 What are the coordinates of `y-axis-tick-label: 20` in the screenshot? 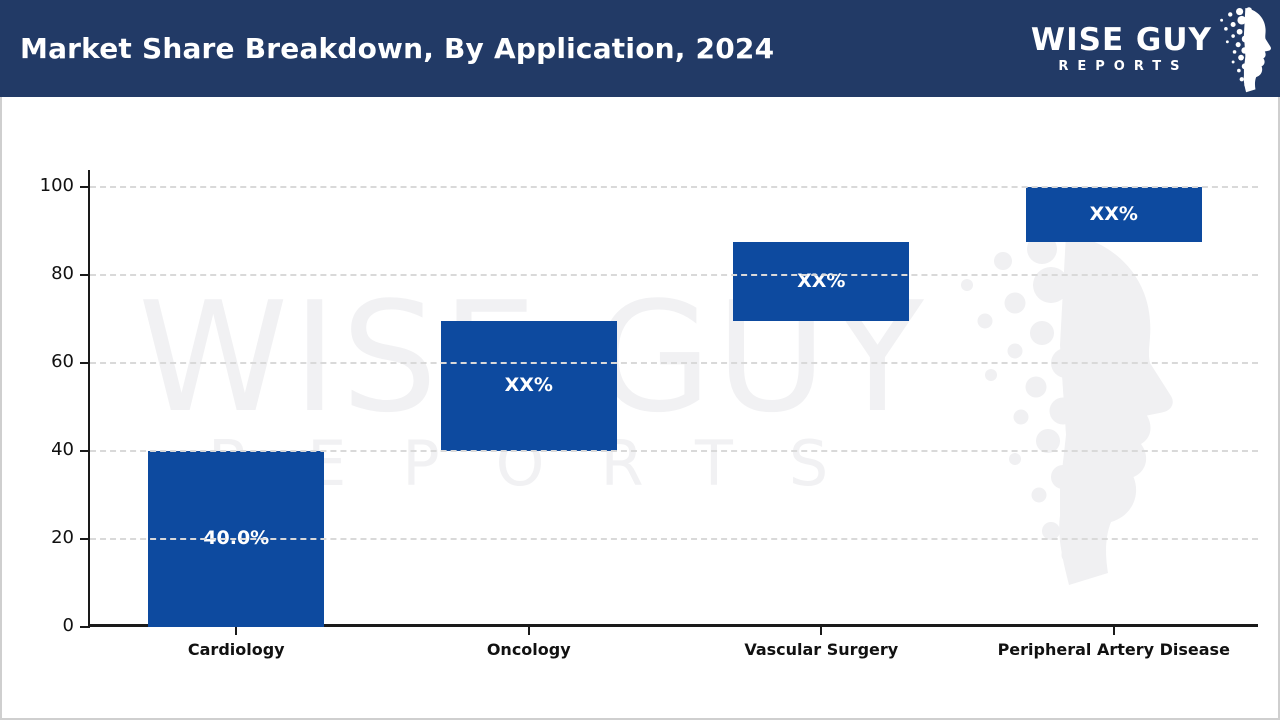 It's located at (62, 537).